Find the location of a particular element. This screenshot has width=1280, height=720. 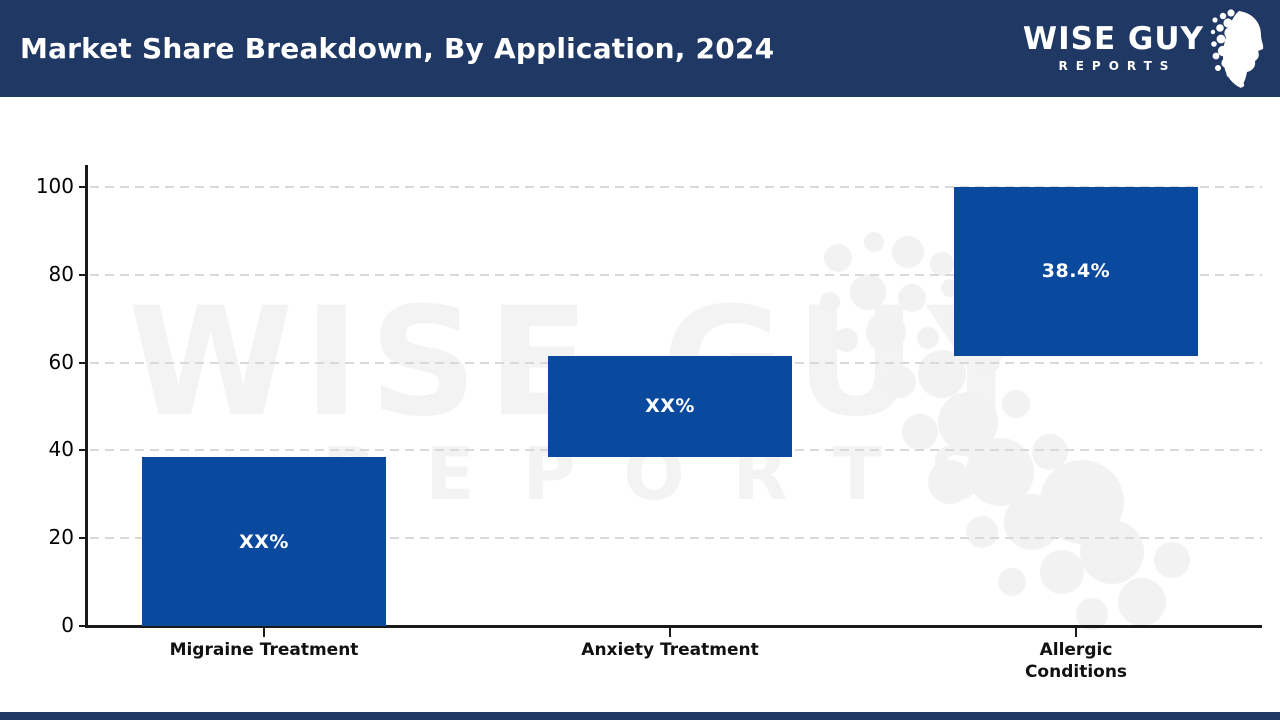

x-axis-label: Allergic Conditions is located at coordinates (1076, 661).